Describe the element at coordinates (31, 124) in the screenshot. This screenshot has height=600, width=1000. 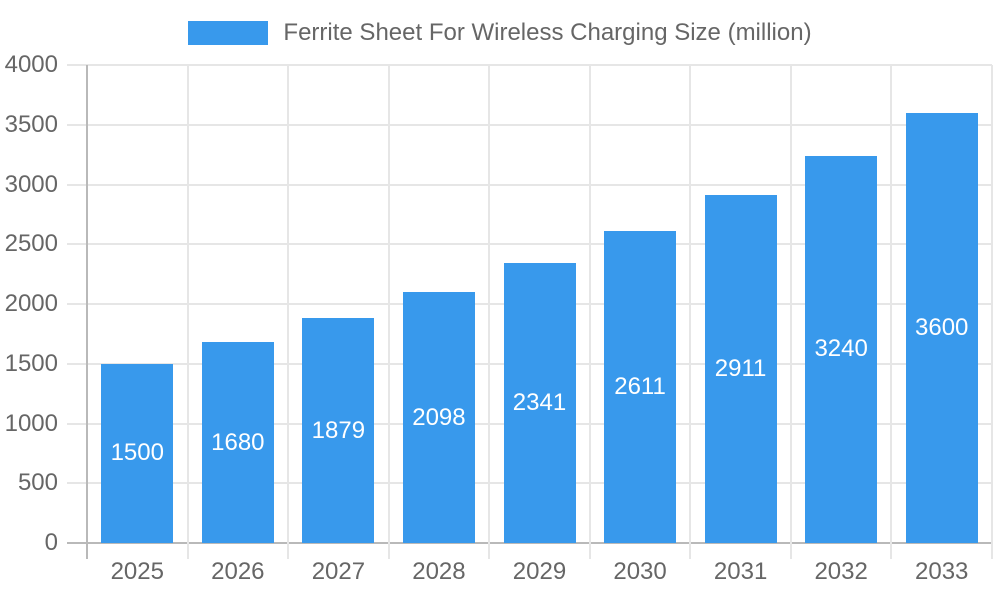
I see `y-axis-label: 3500` at that location.